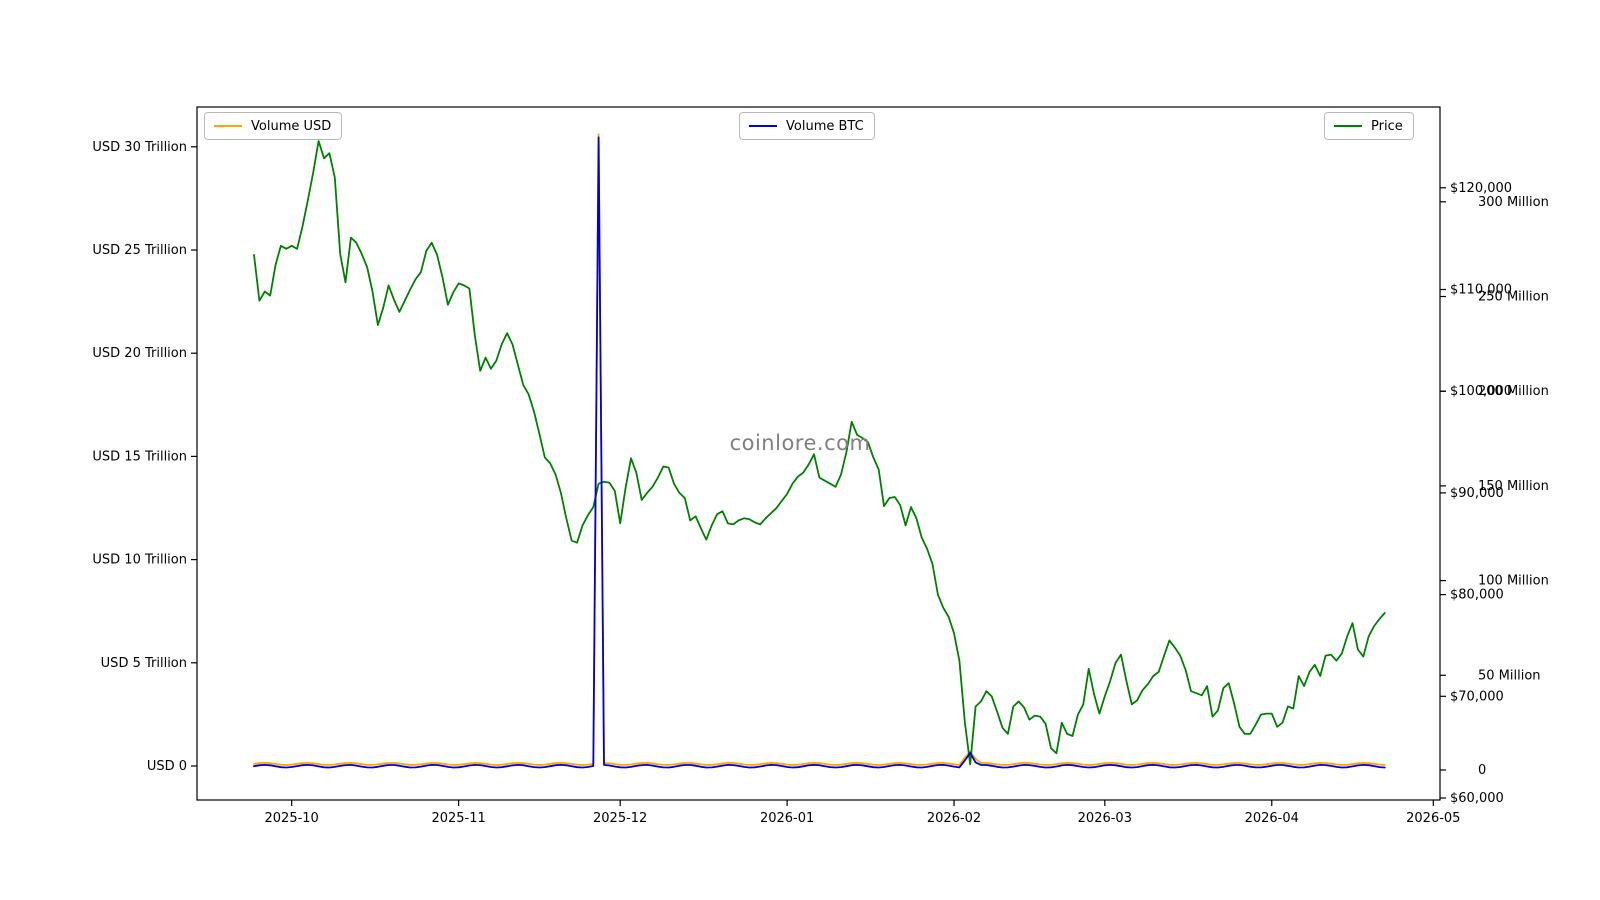 This screenshot has height=900, width=1600. What do you see at coordinates (1513, 486) in the screenshot?
I see `y-right-volume-tick-label: 150 Million` at bounding box center [1513, 486].